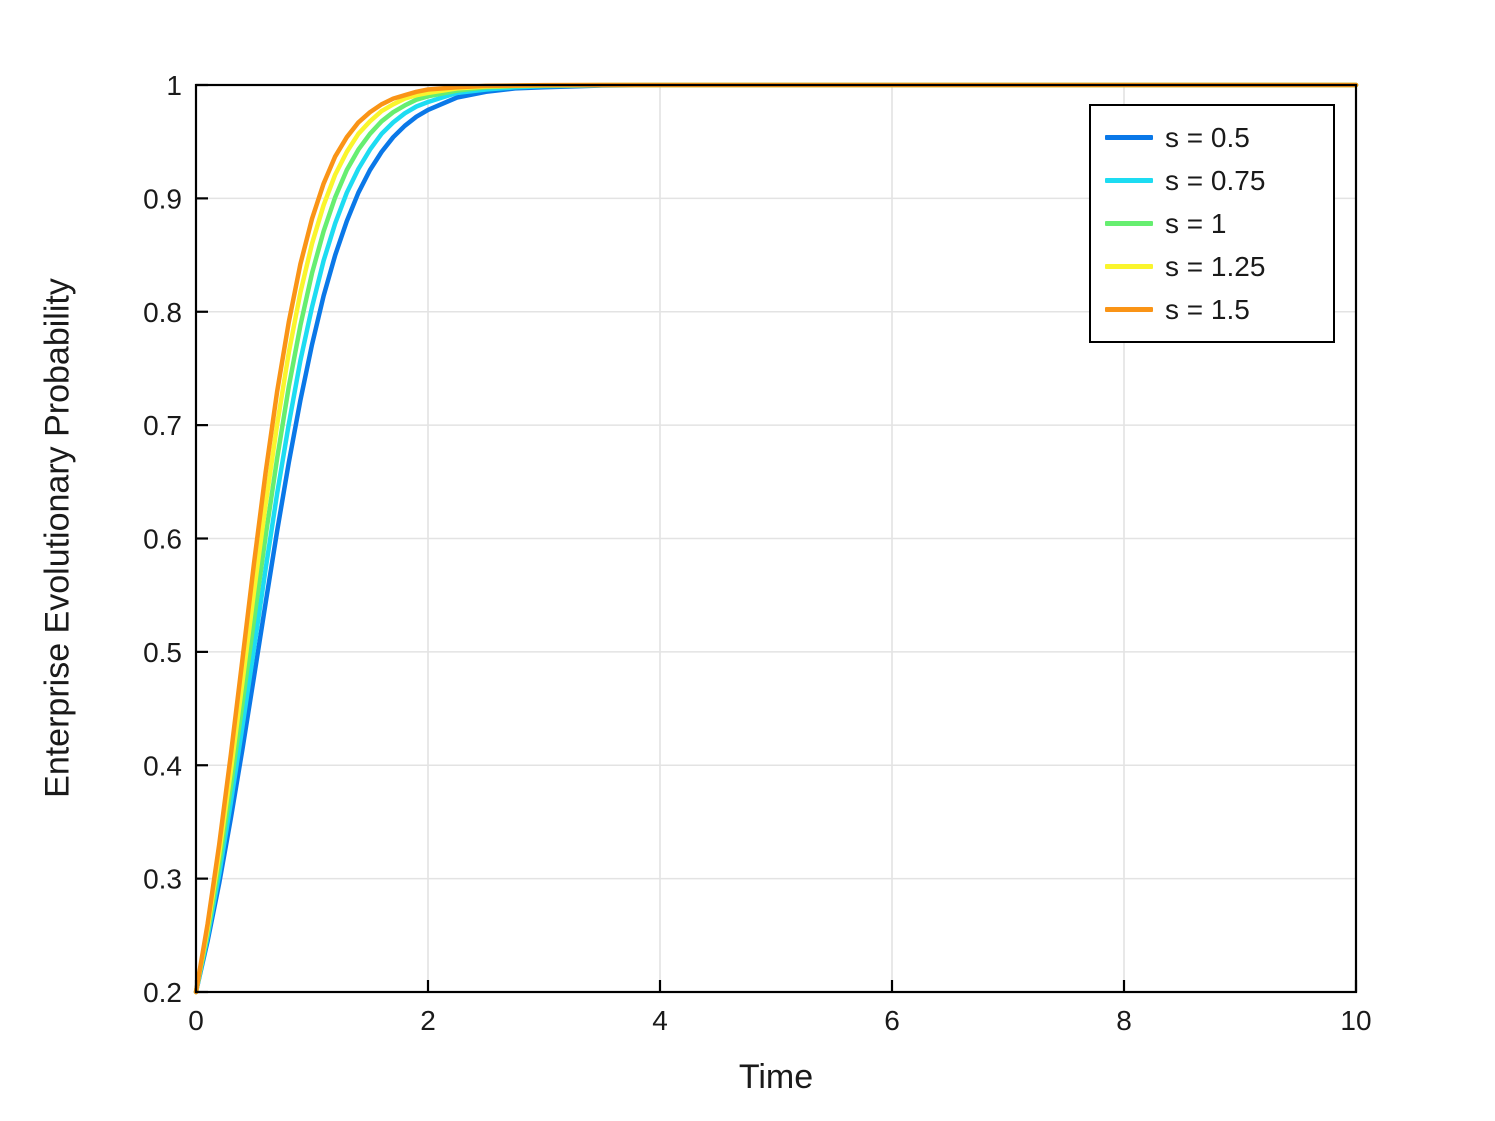  I want to click on x-tick-label: 8, so click(1124, 1020).